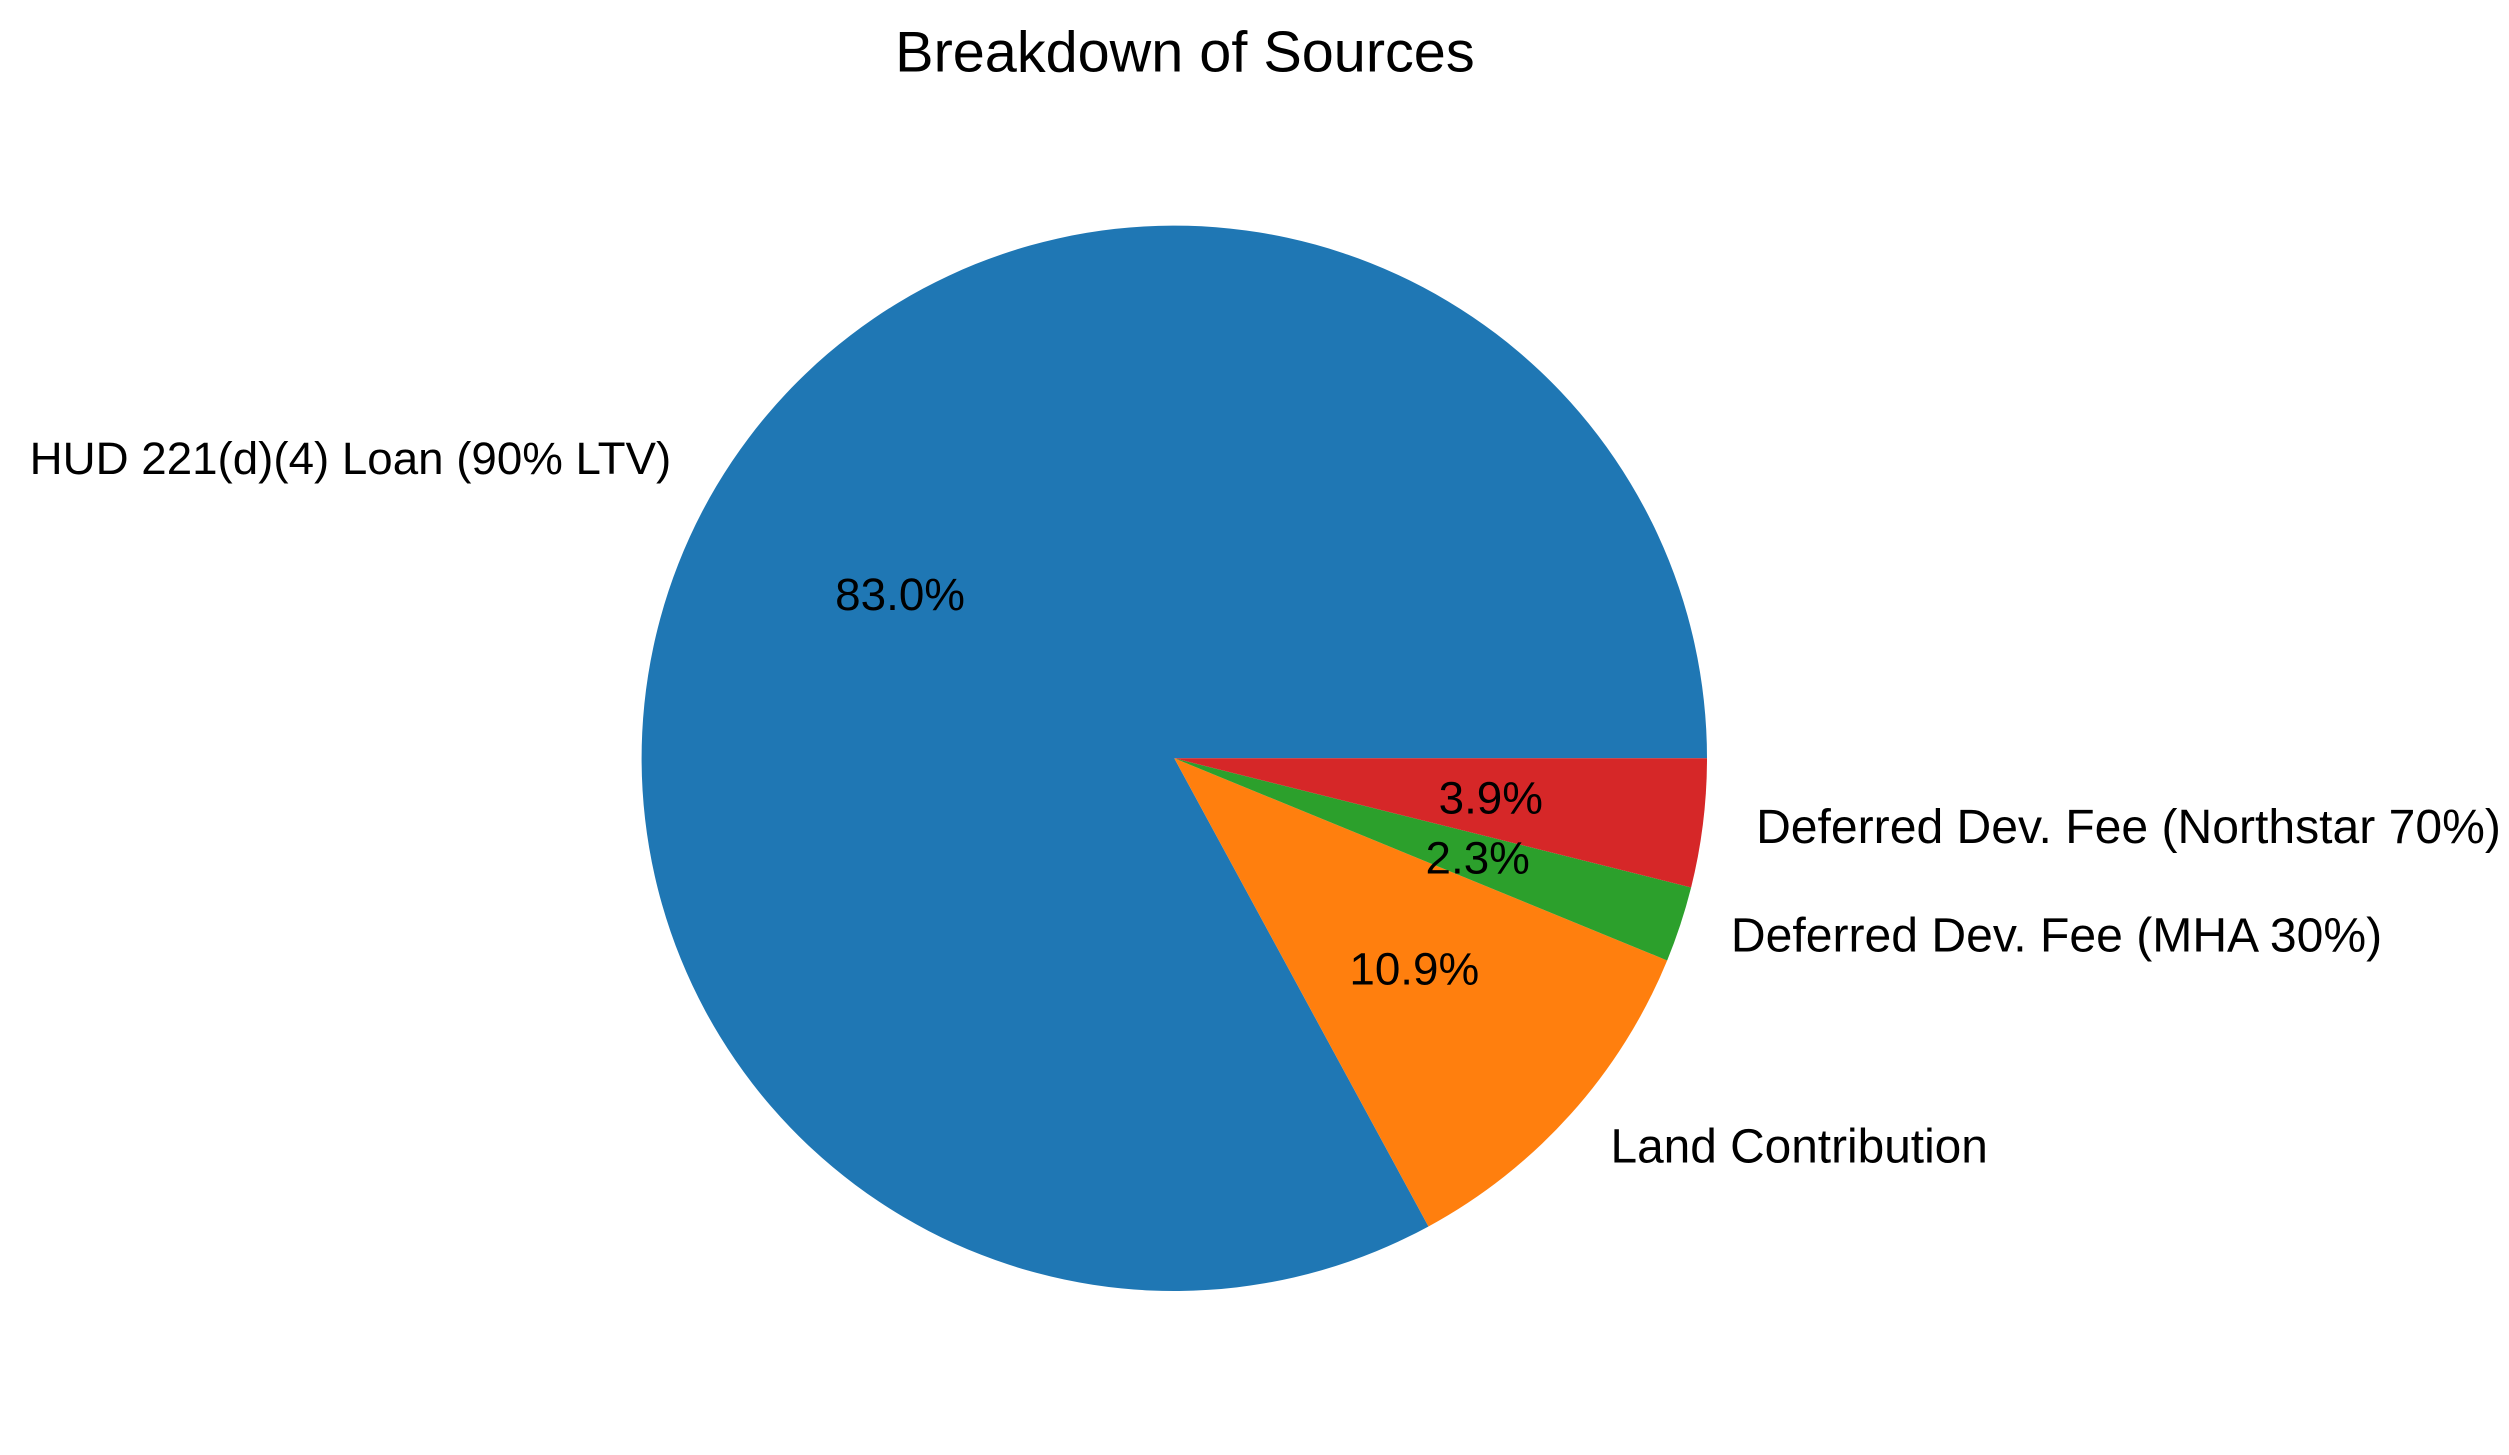 This screenshot has height=1455, width=2509. Describe the element at coordinates (900, 594) in the screenshot. I see `svg-text: 83.0%` at that location.